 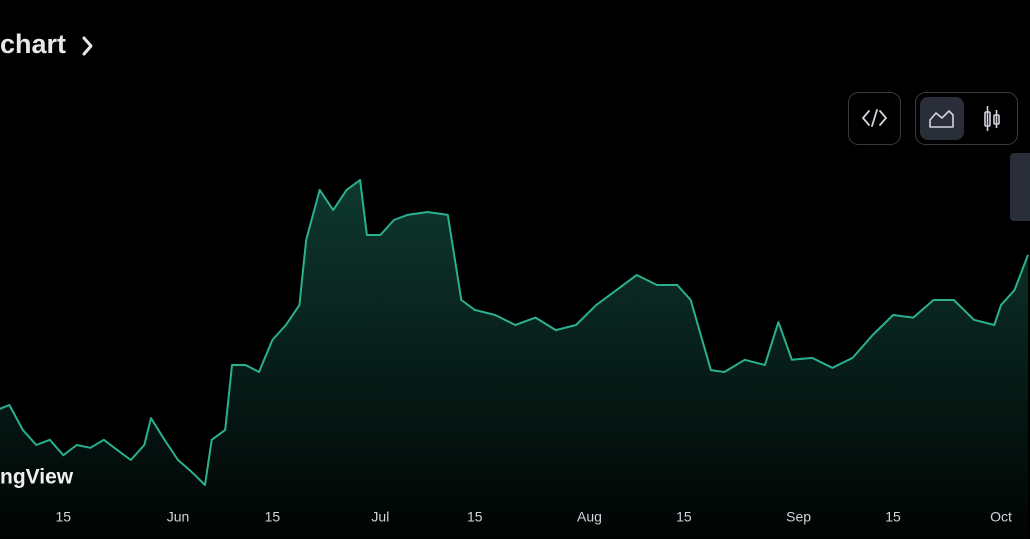 What do you see at coordinates (942, 118) in the screenshot?
I see `area-chart-button` at bounding box center [942, 118].